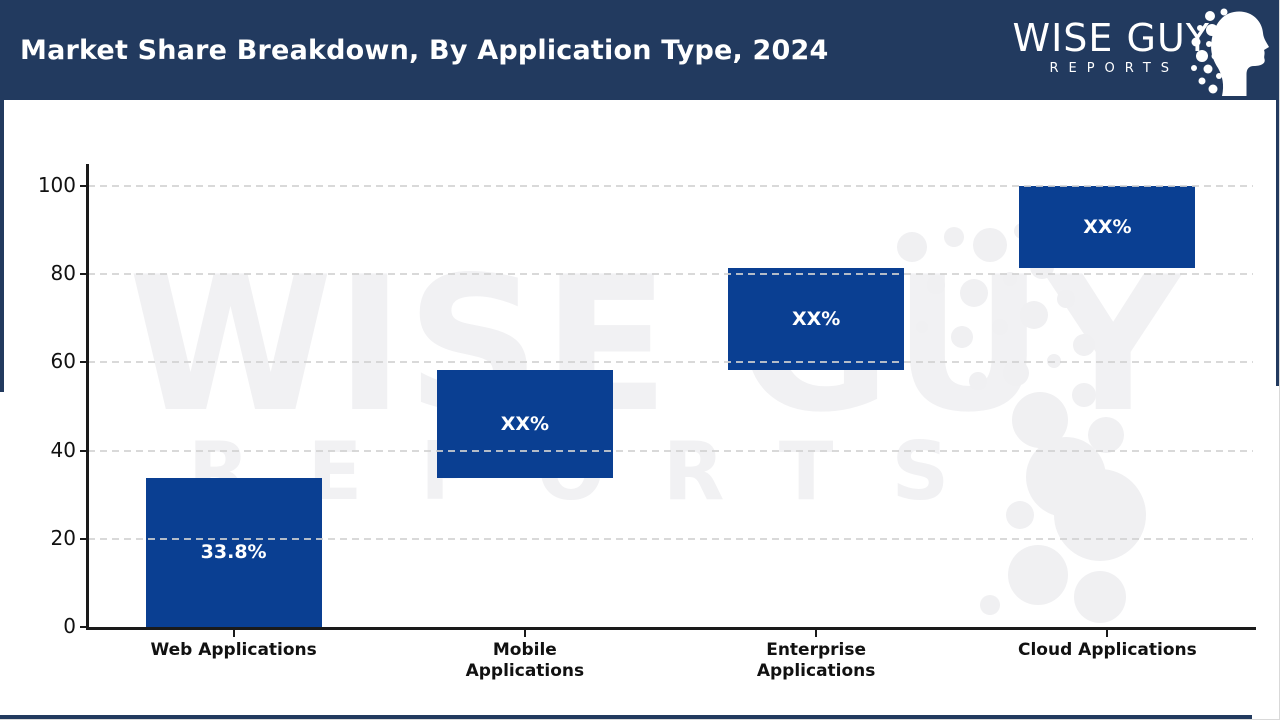  Describe the element at coordinates (63, 273) in the screenshot. I see `y-tick-label-80: 80` at that location.